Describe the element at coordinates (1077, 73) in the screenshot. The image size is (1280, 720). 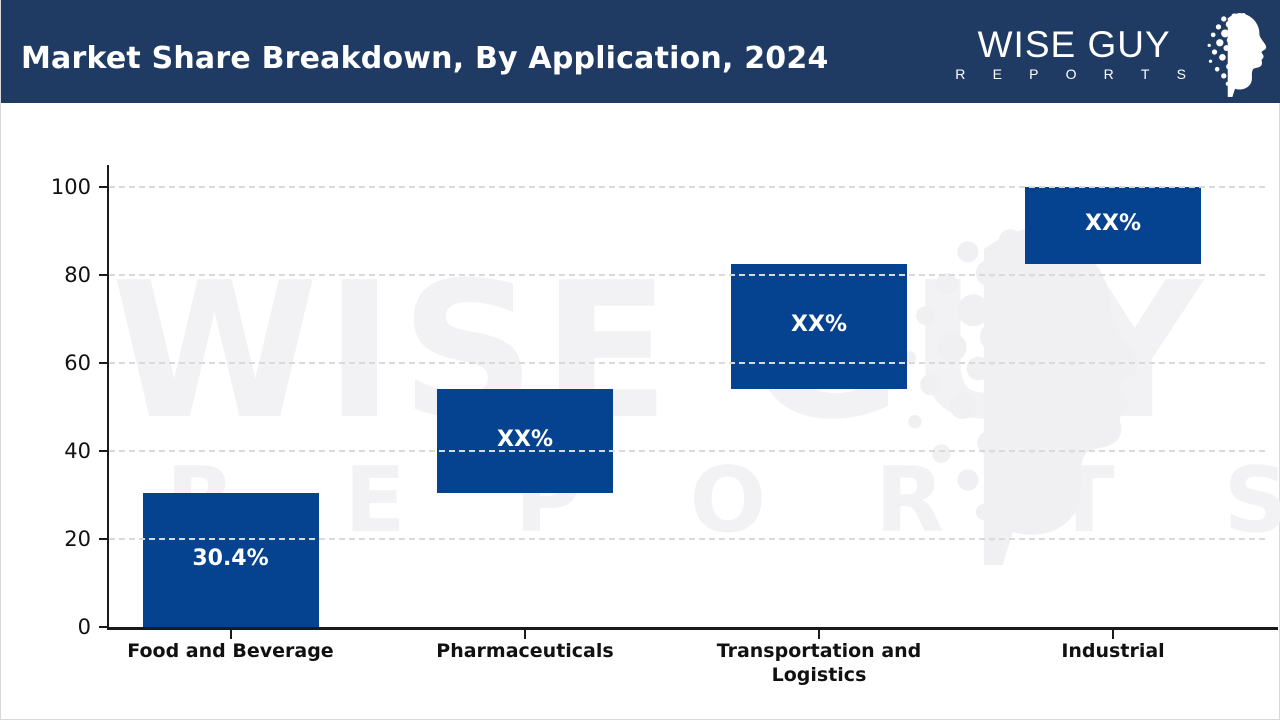
I see `logo-subtitle: R E P O R T S` at that location.